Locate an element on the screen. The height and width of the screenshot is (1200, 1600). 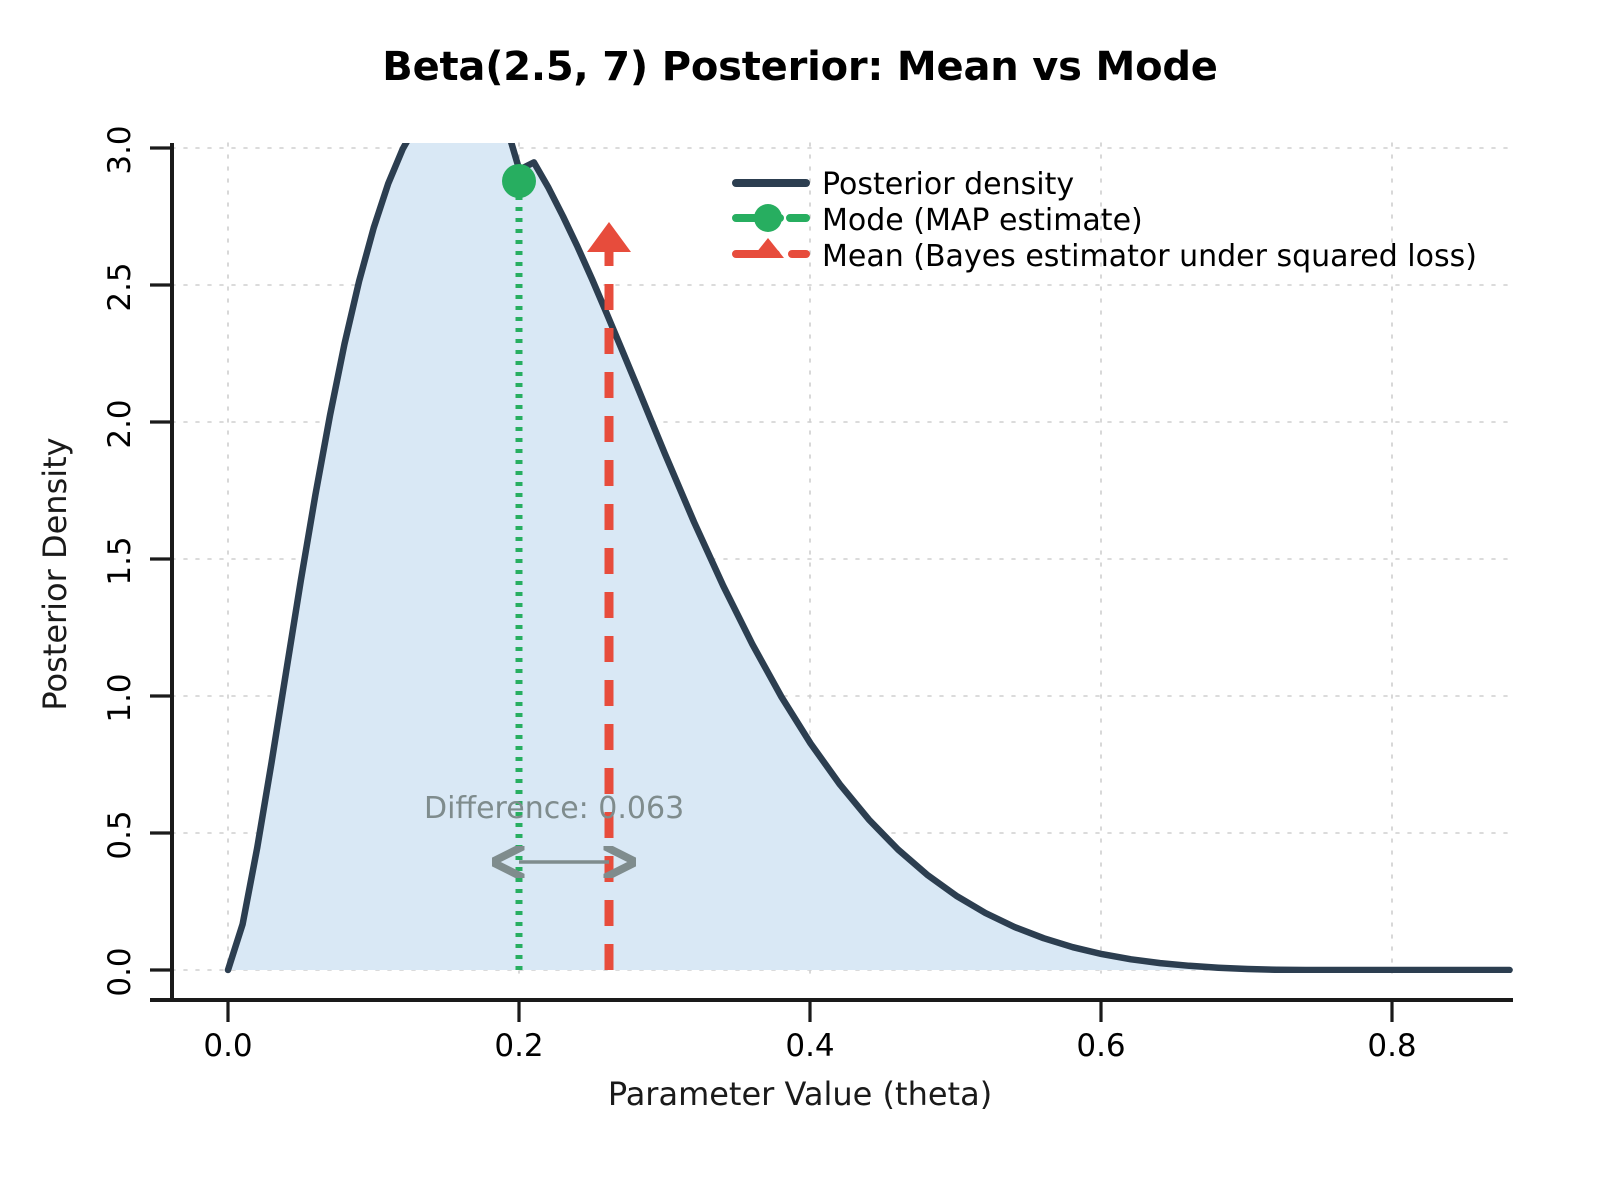
x-tick-label: 0.0 is located at coordinates (228, 1046).